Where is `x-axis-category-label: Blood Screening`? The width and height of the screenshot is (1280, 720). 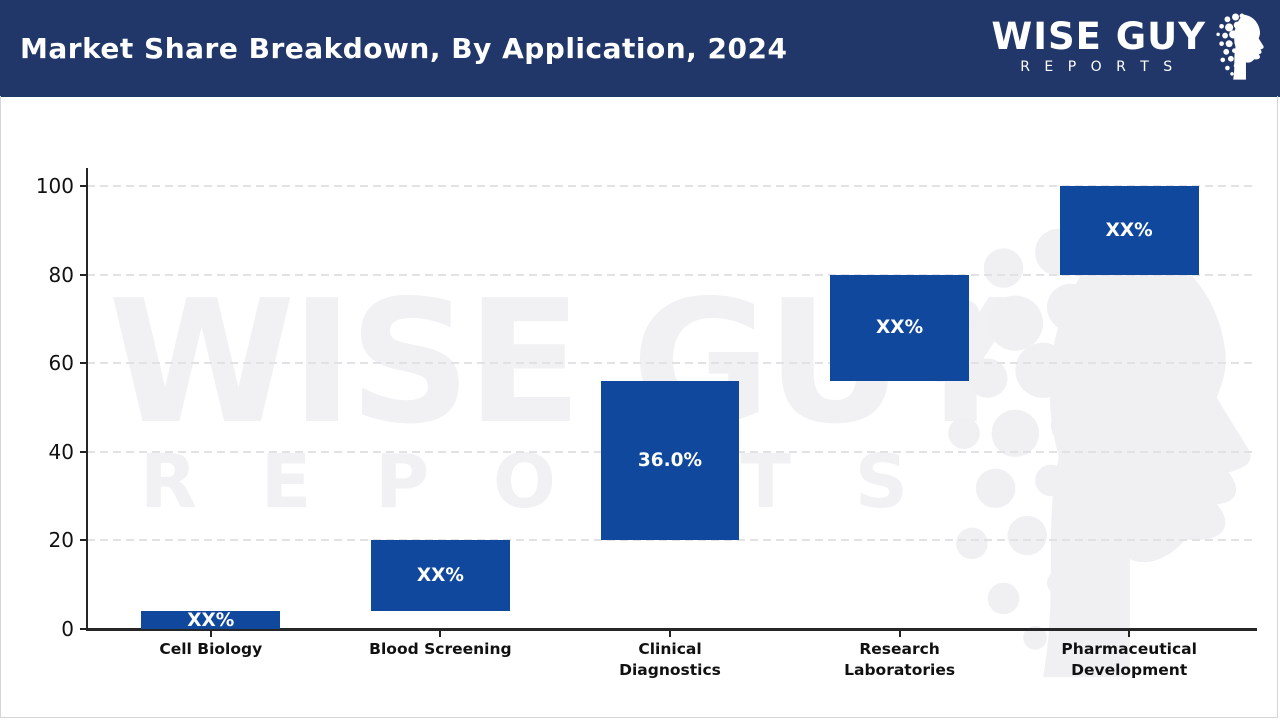 x-axis-category-label: Blood Screening is located at coordinates (440, 649).